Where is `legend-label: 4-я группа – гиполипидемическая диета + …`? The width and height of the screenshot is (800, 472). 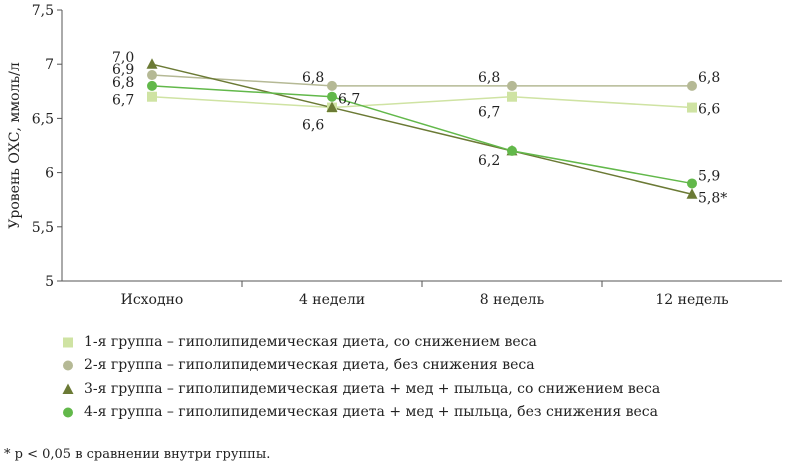
legend-label: 4-я группа – гиполипидемическая диета + … is located at coordinates (371, 412).